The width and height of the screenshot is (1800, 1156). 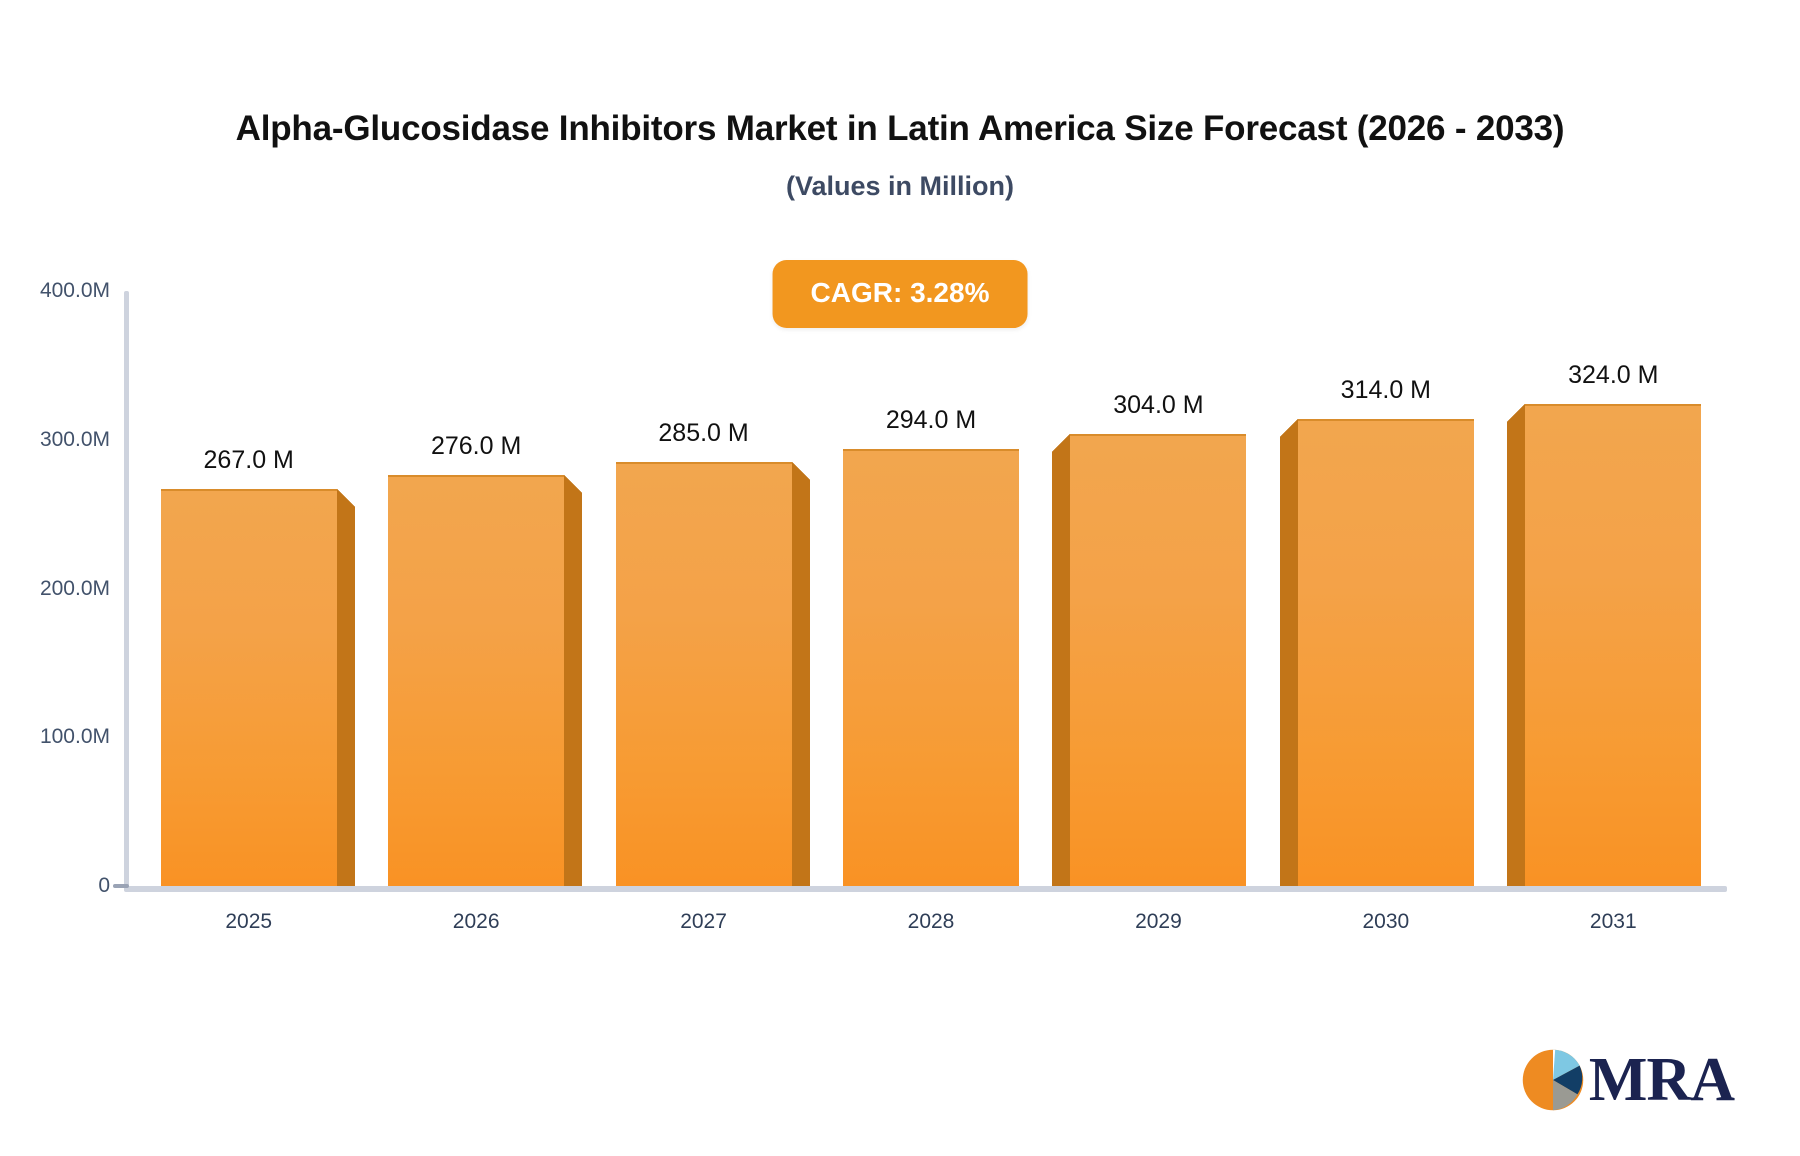 I want to click on x-axis-tick-2025: 2025, so click(x=249, y=921).